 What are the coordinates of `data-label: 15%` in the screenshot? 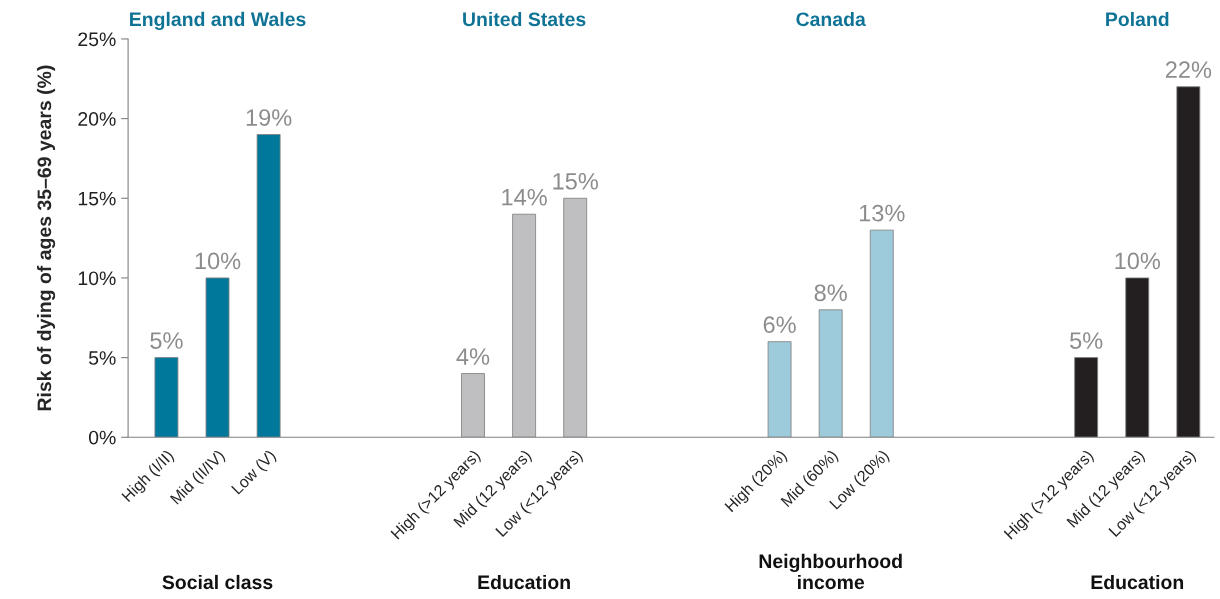 It's located at (575, 181).